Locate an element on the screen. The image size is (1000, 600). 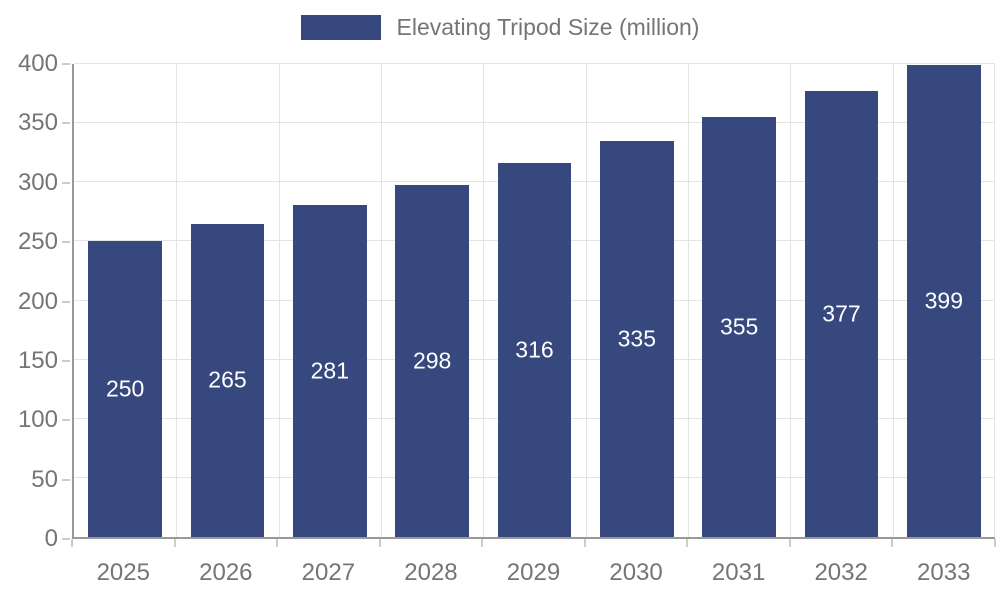
bar-value-label: 377 is located at coordinates (841, 313).